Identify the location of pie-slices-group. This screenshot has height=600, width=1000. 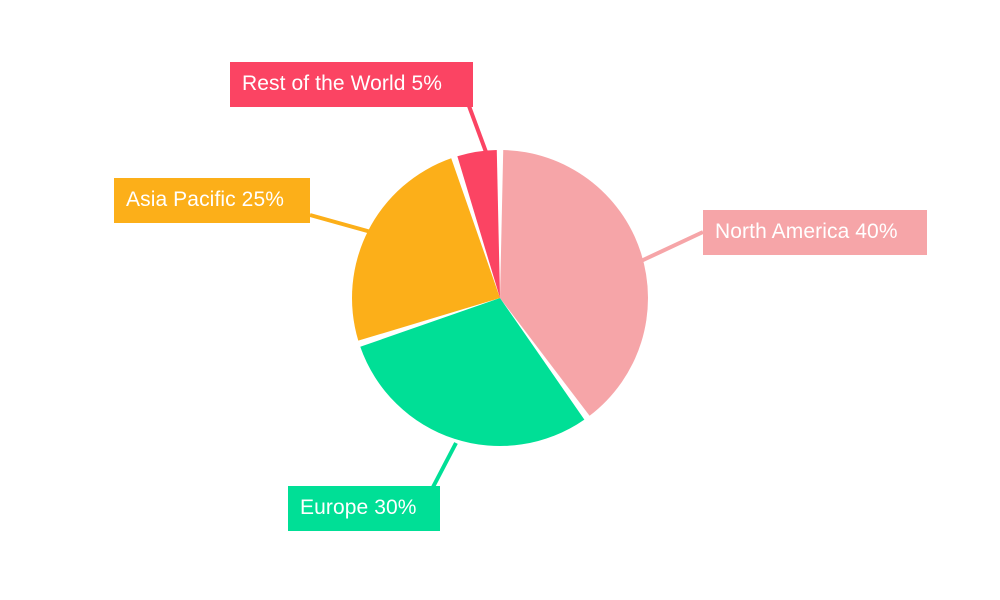
(500, 298).